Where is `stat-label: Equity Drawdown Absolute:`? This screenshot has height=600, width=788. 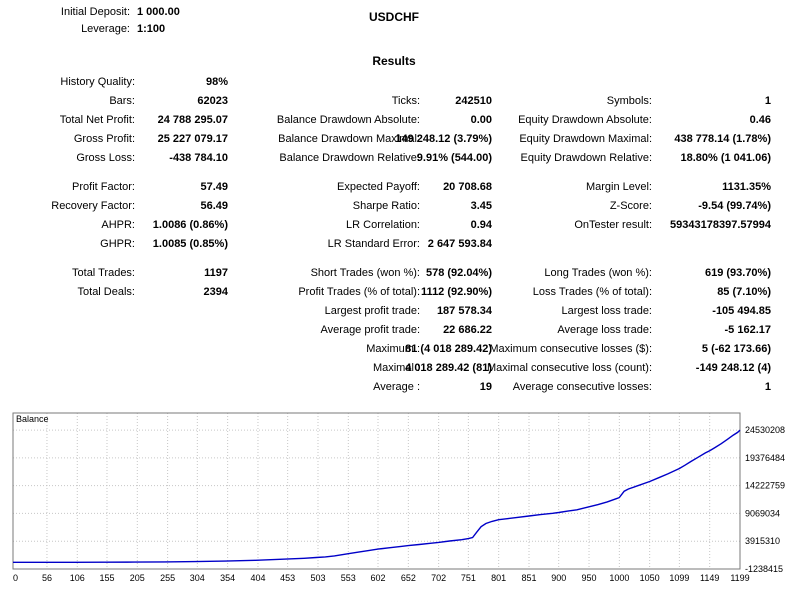 stat-label: Equity Drawdown Absolute: is located at coordinates (585, 120).